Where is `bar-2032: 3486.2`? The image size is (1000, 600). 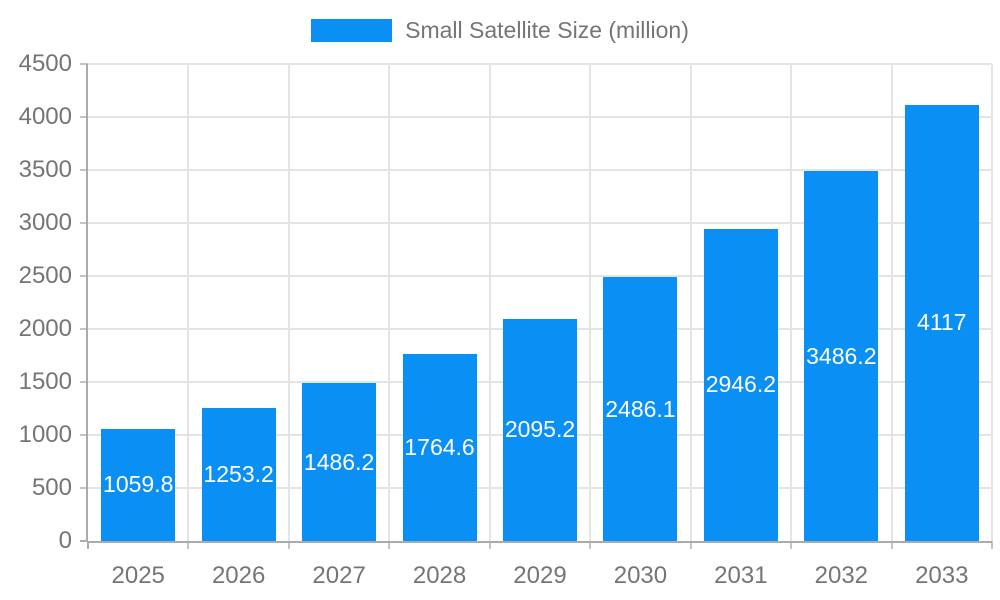 bar-2032: 3486.2 is located at coordinates (841, 356).